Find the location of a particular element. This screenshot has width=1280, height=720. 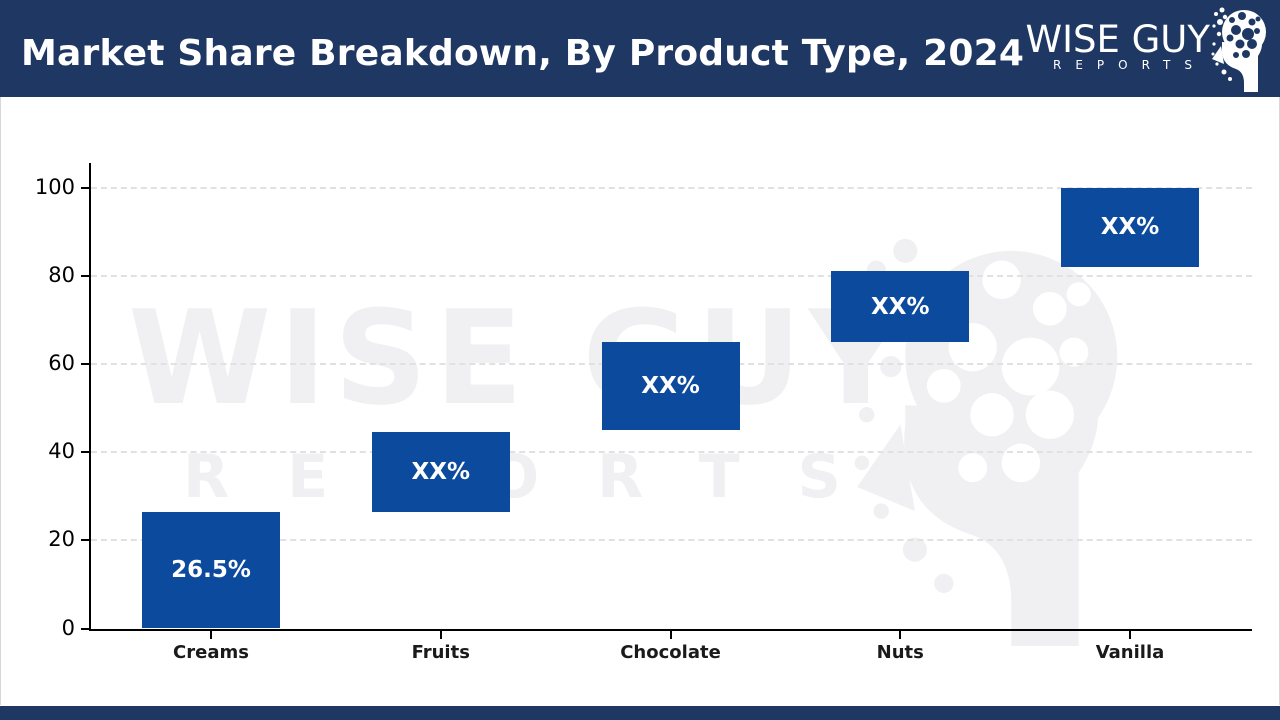

x-tick-nuts is located at coordinates (900, 634).